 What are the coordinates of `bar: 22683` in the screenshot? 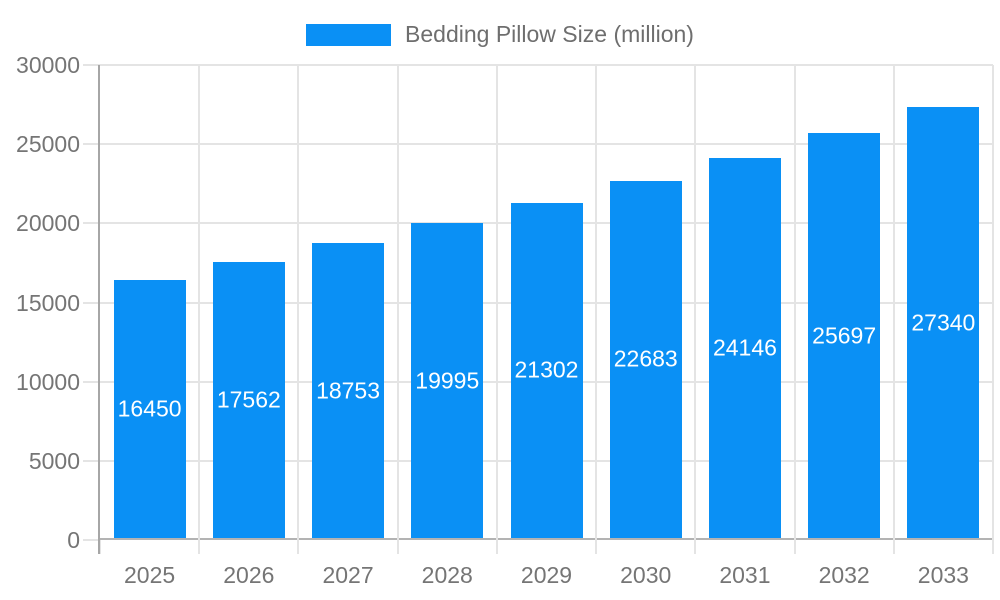 It's located at (645, 359).